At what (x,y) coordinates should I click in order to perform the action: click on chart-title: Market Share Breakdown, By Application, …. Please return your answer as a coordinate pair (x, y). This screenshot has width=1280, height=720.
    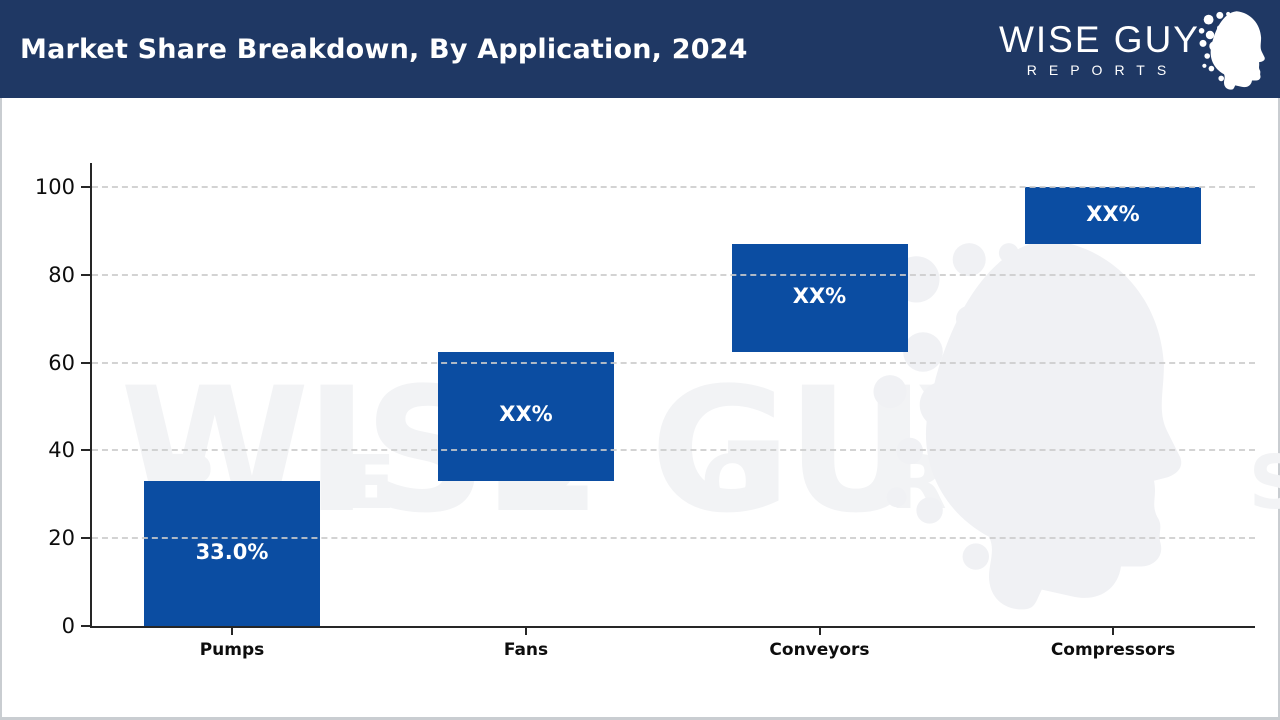
    Looking at the image, I should click on (384, 49).